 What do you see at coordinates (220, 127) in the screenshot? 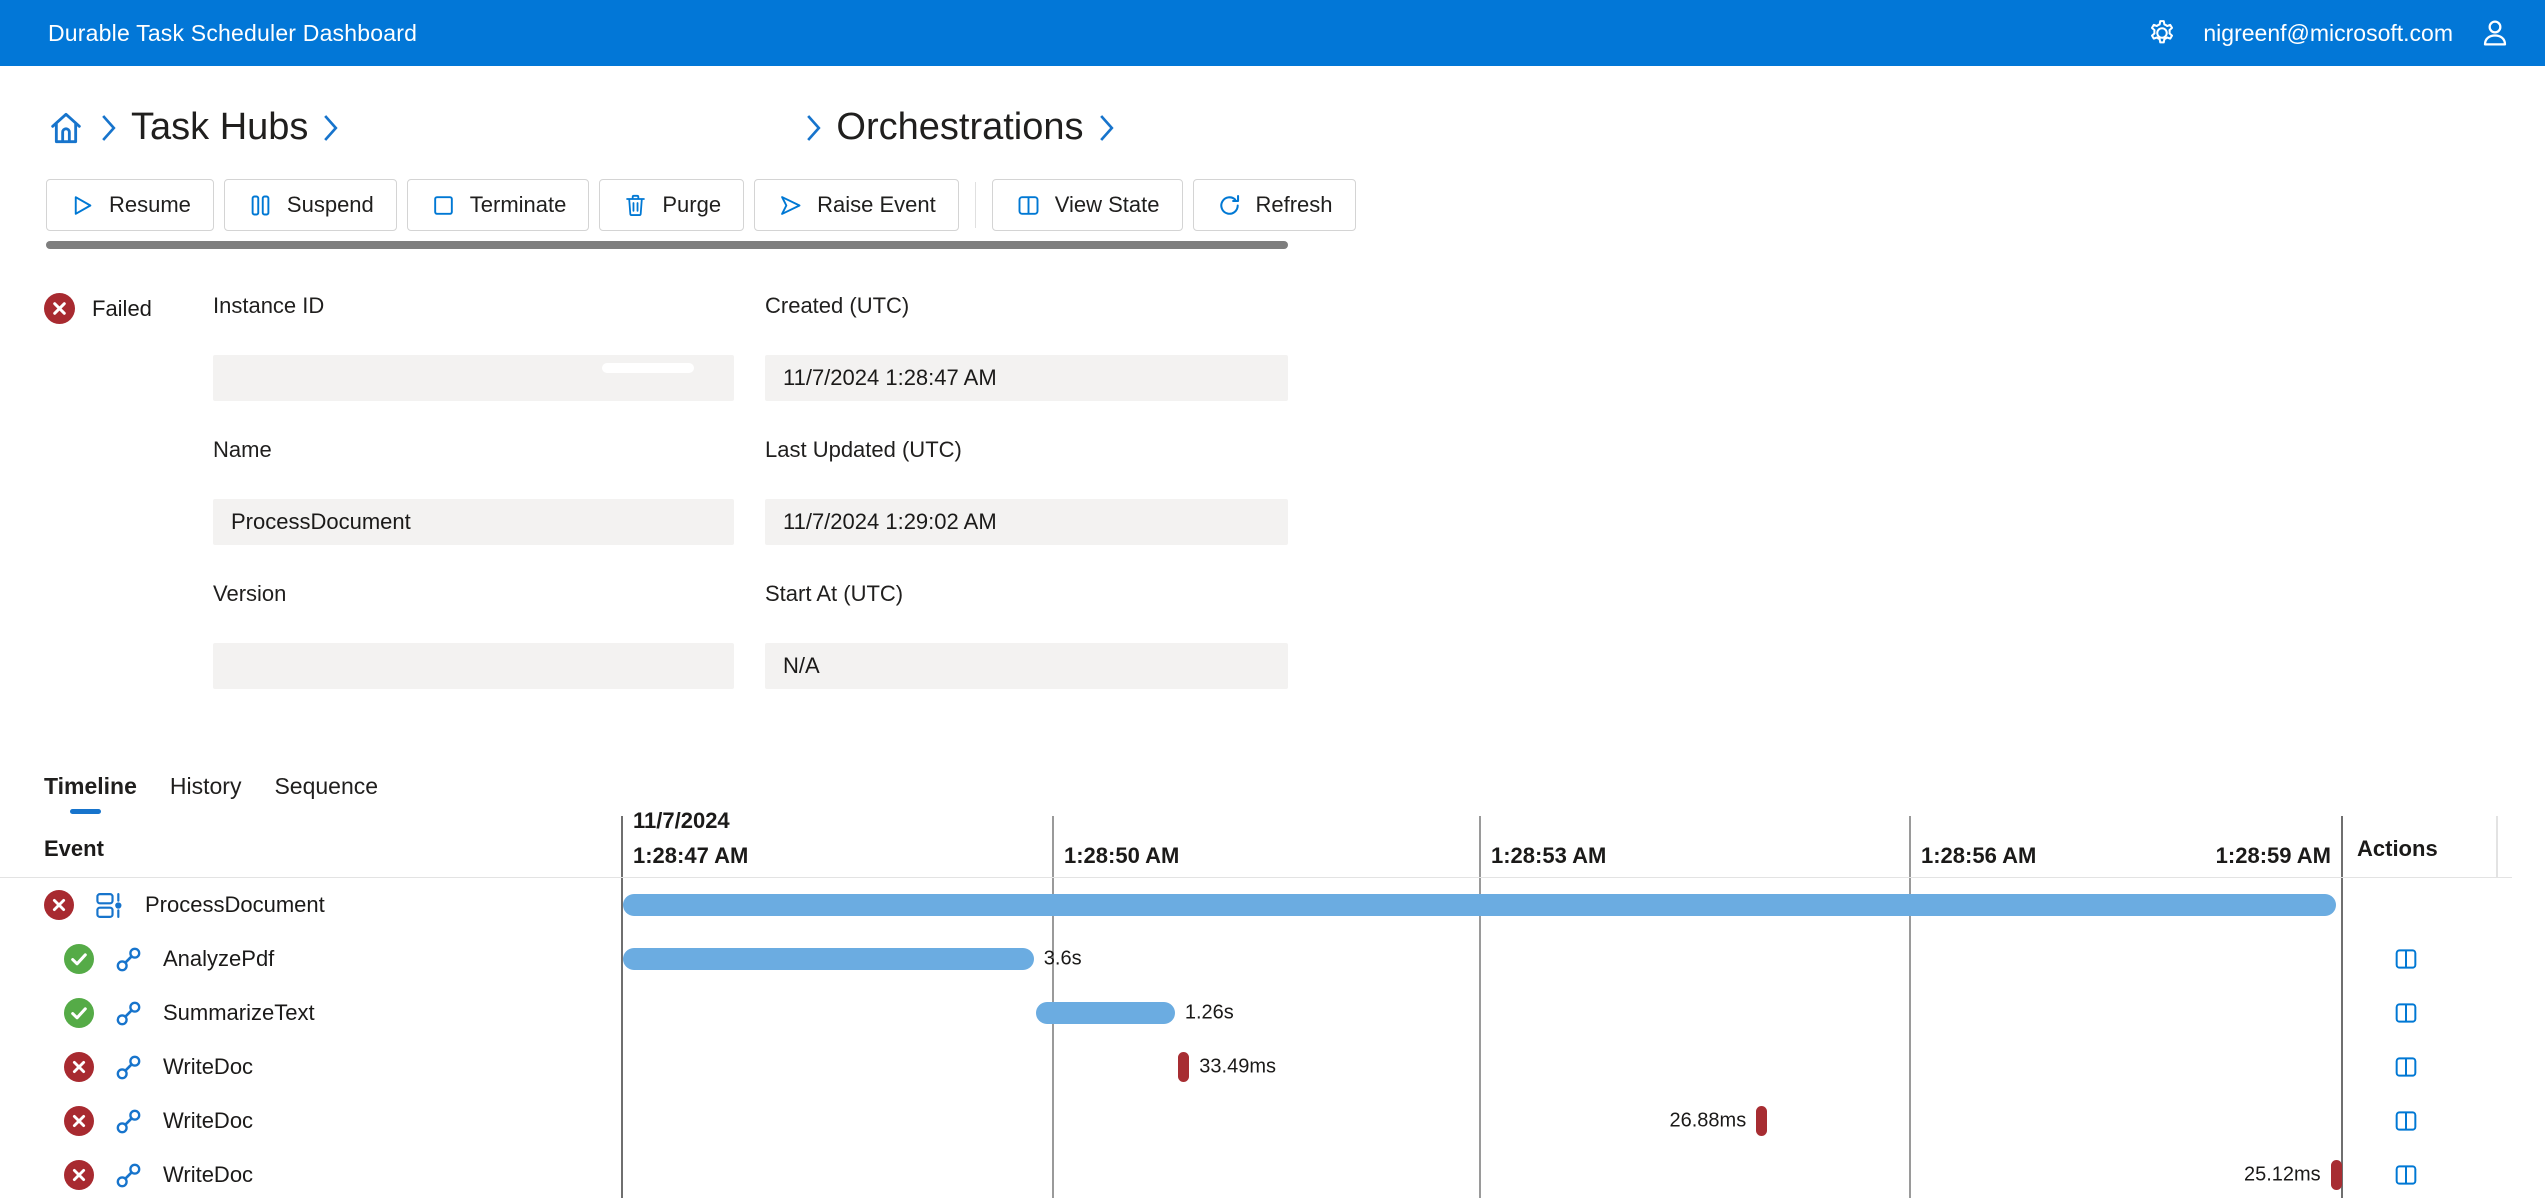
I see `breadcrumb-task-hubs: Task Hubs` at bounding box center [220, 127].